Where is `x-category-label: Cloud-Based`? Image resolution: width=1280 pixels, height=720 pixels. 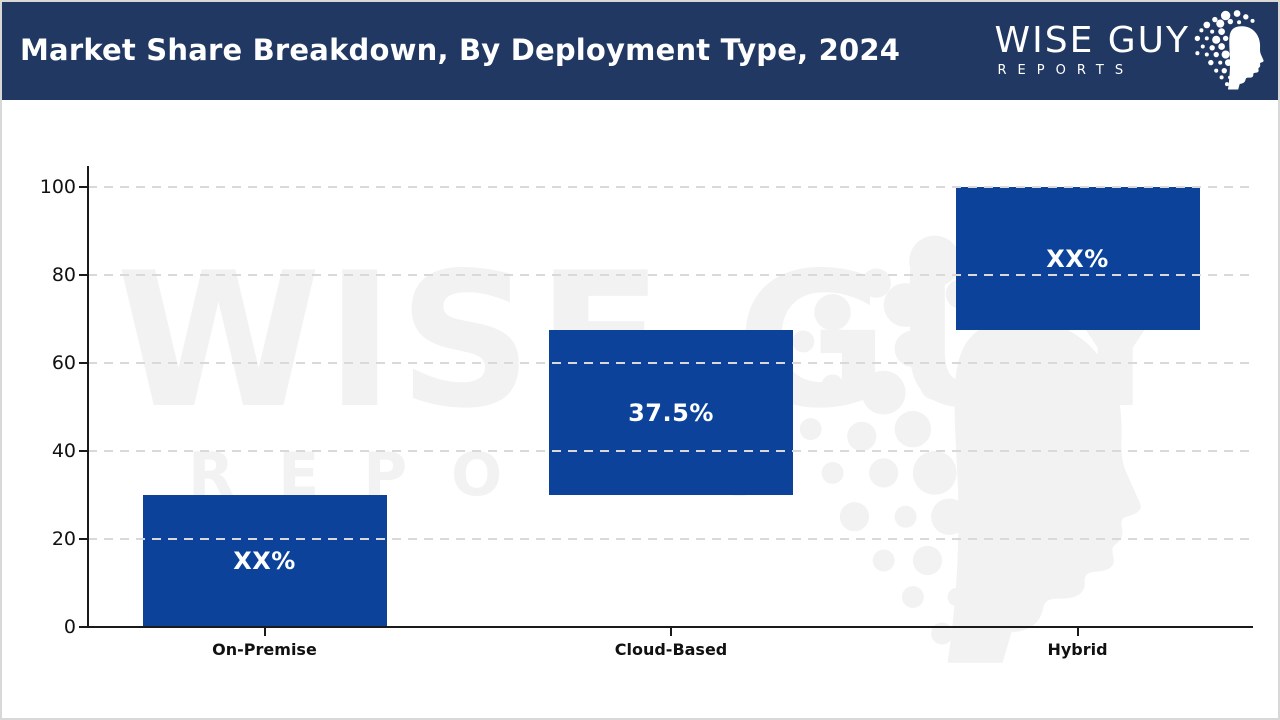 x-category-label: Cloud-Based is located at coordinates (671, 649).